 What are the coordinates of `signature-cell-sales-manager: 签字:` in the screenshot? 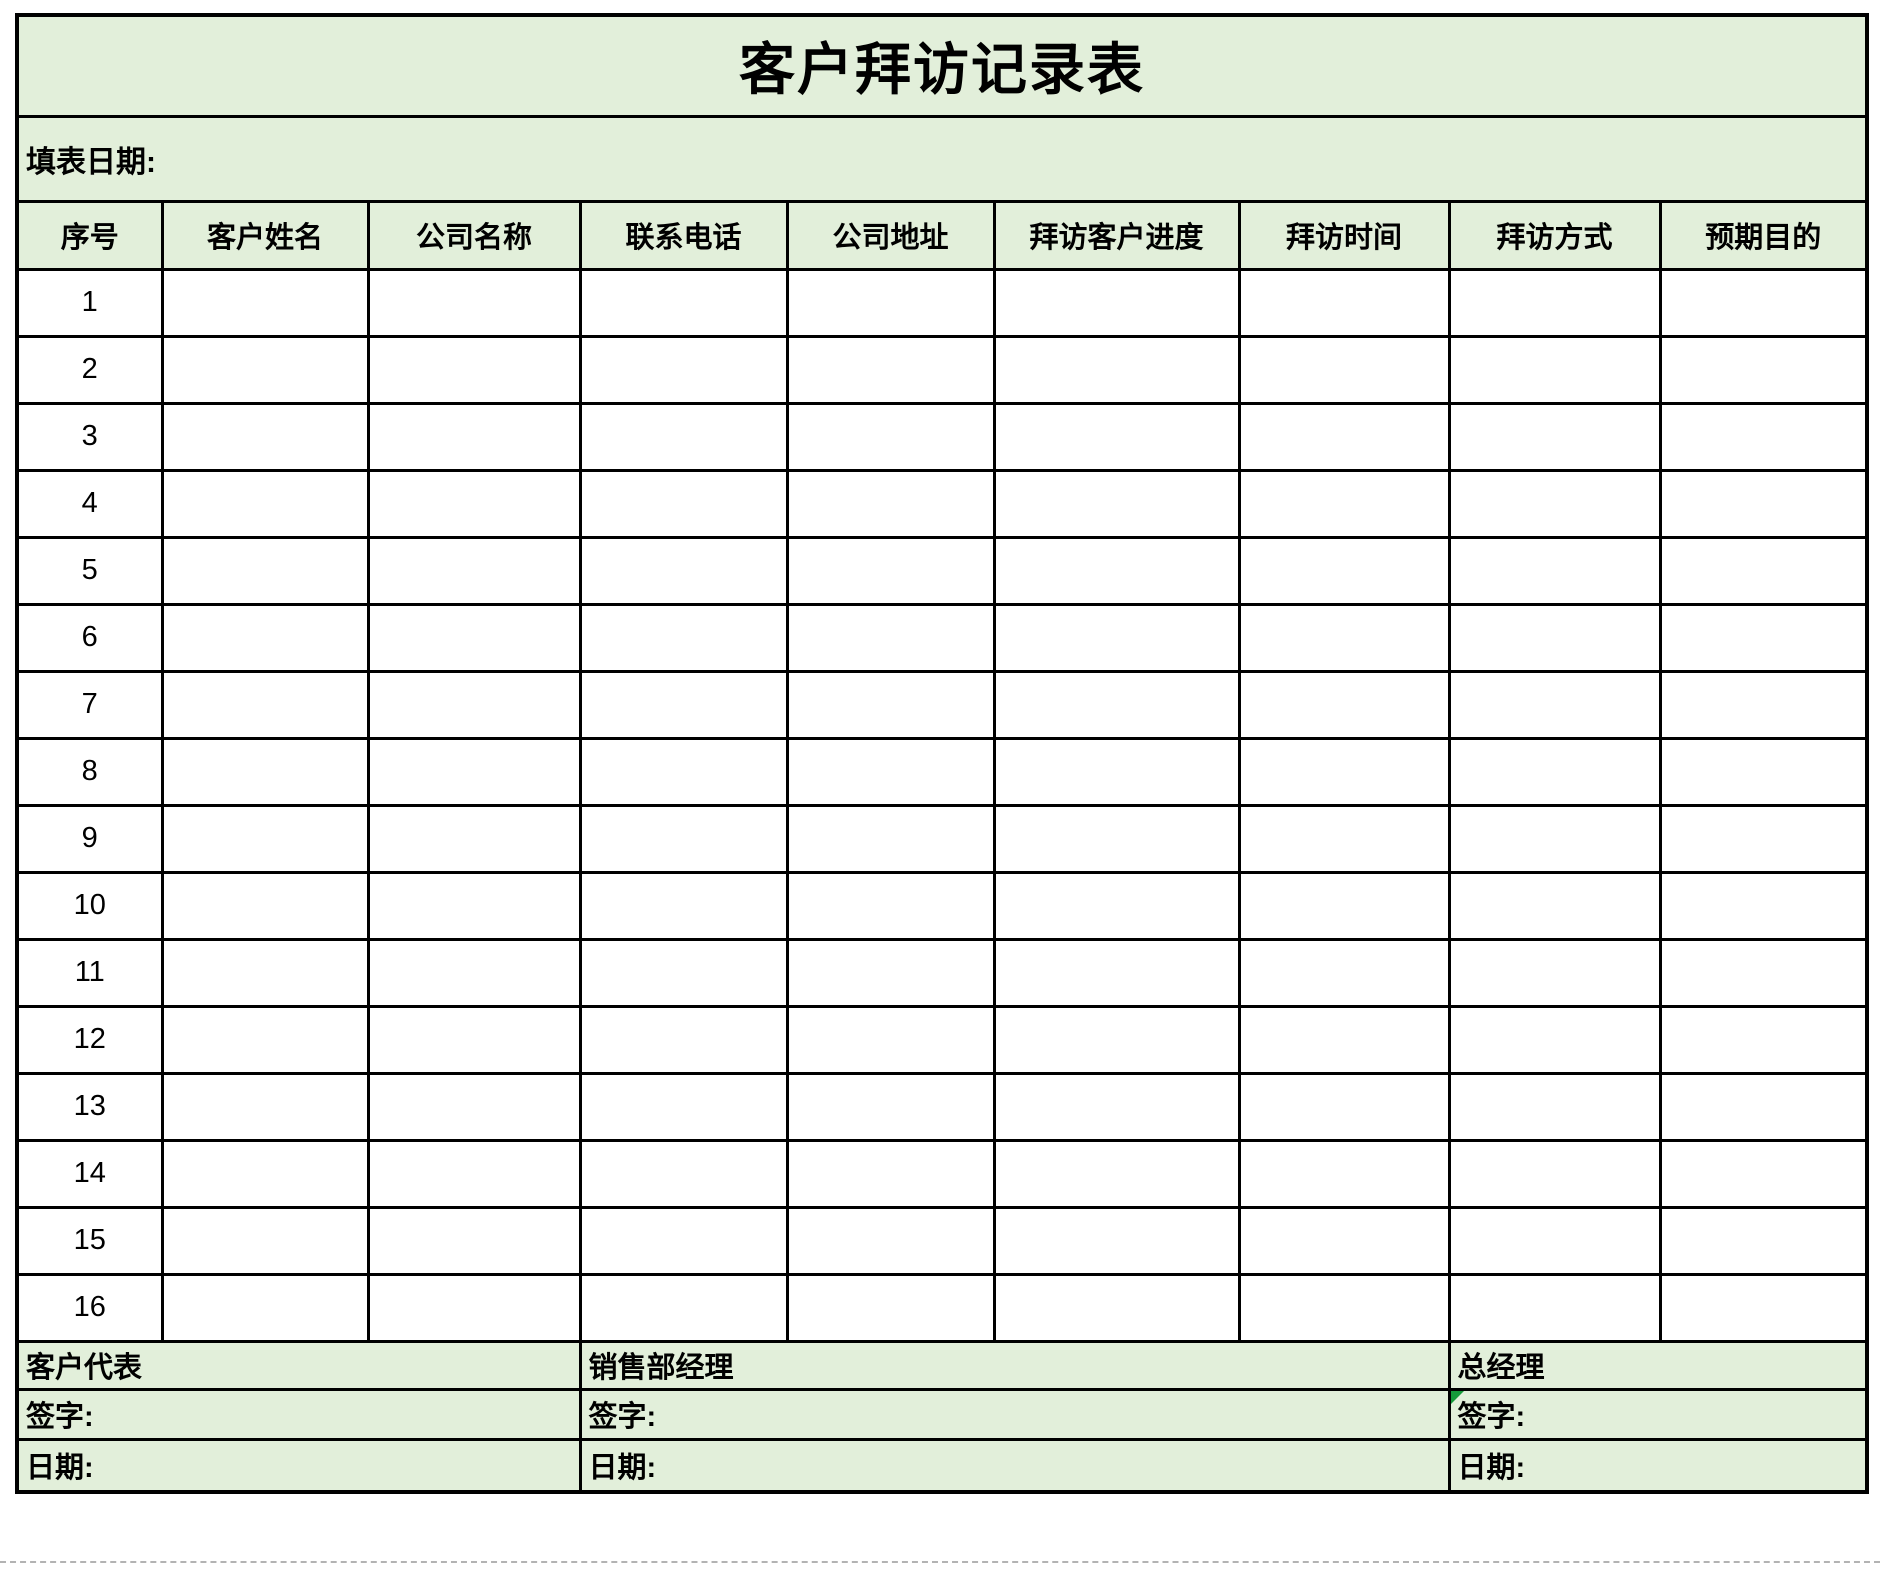 It's located at (1014, 1414).